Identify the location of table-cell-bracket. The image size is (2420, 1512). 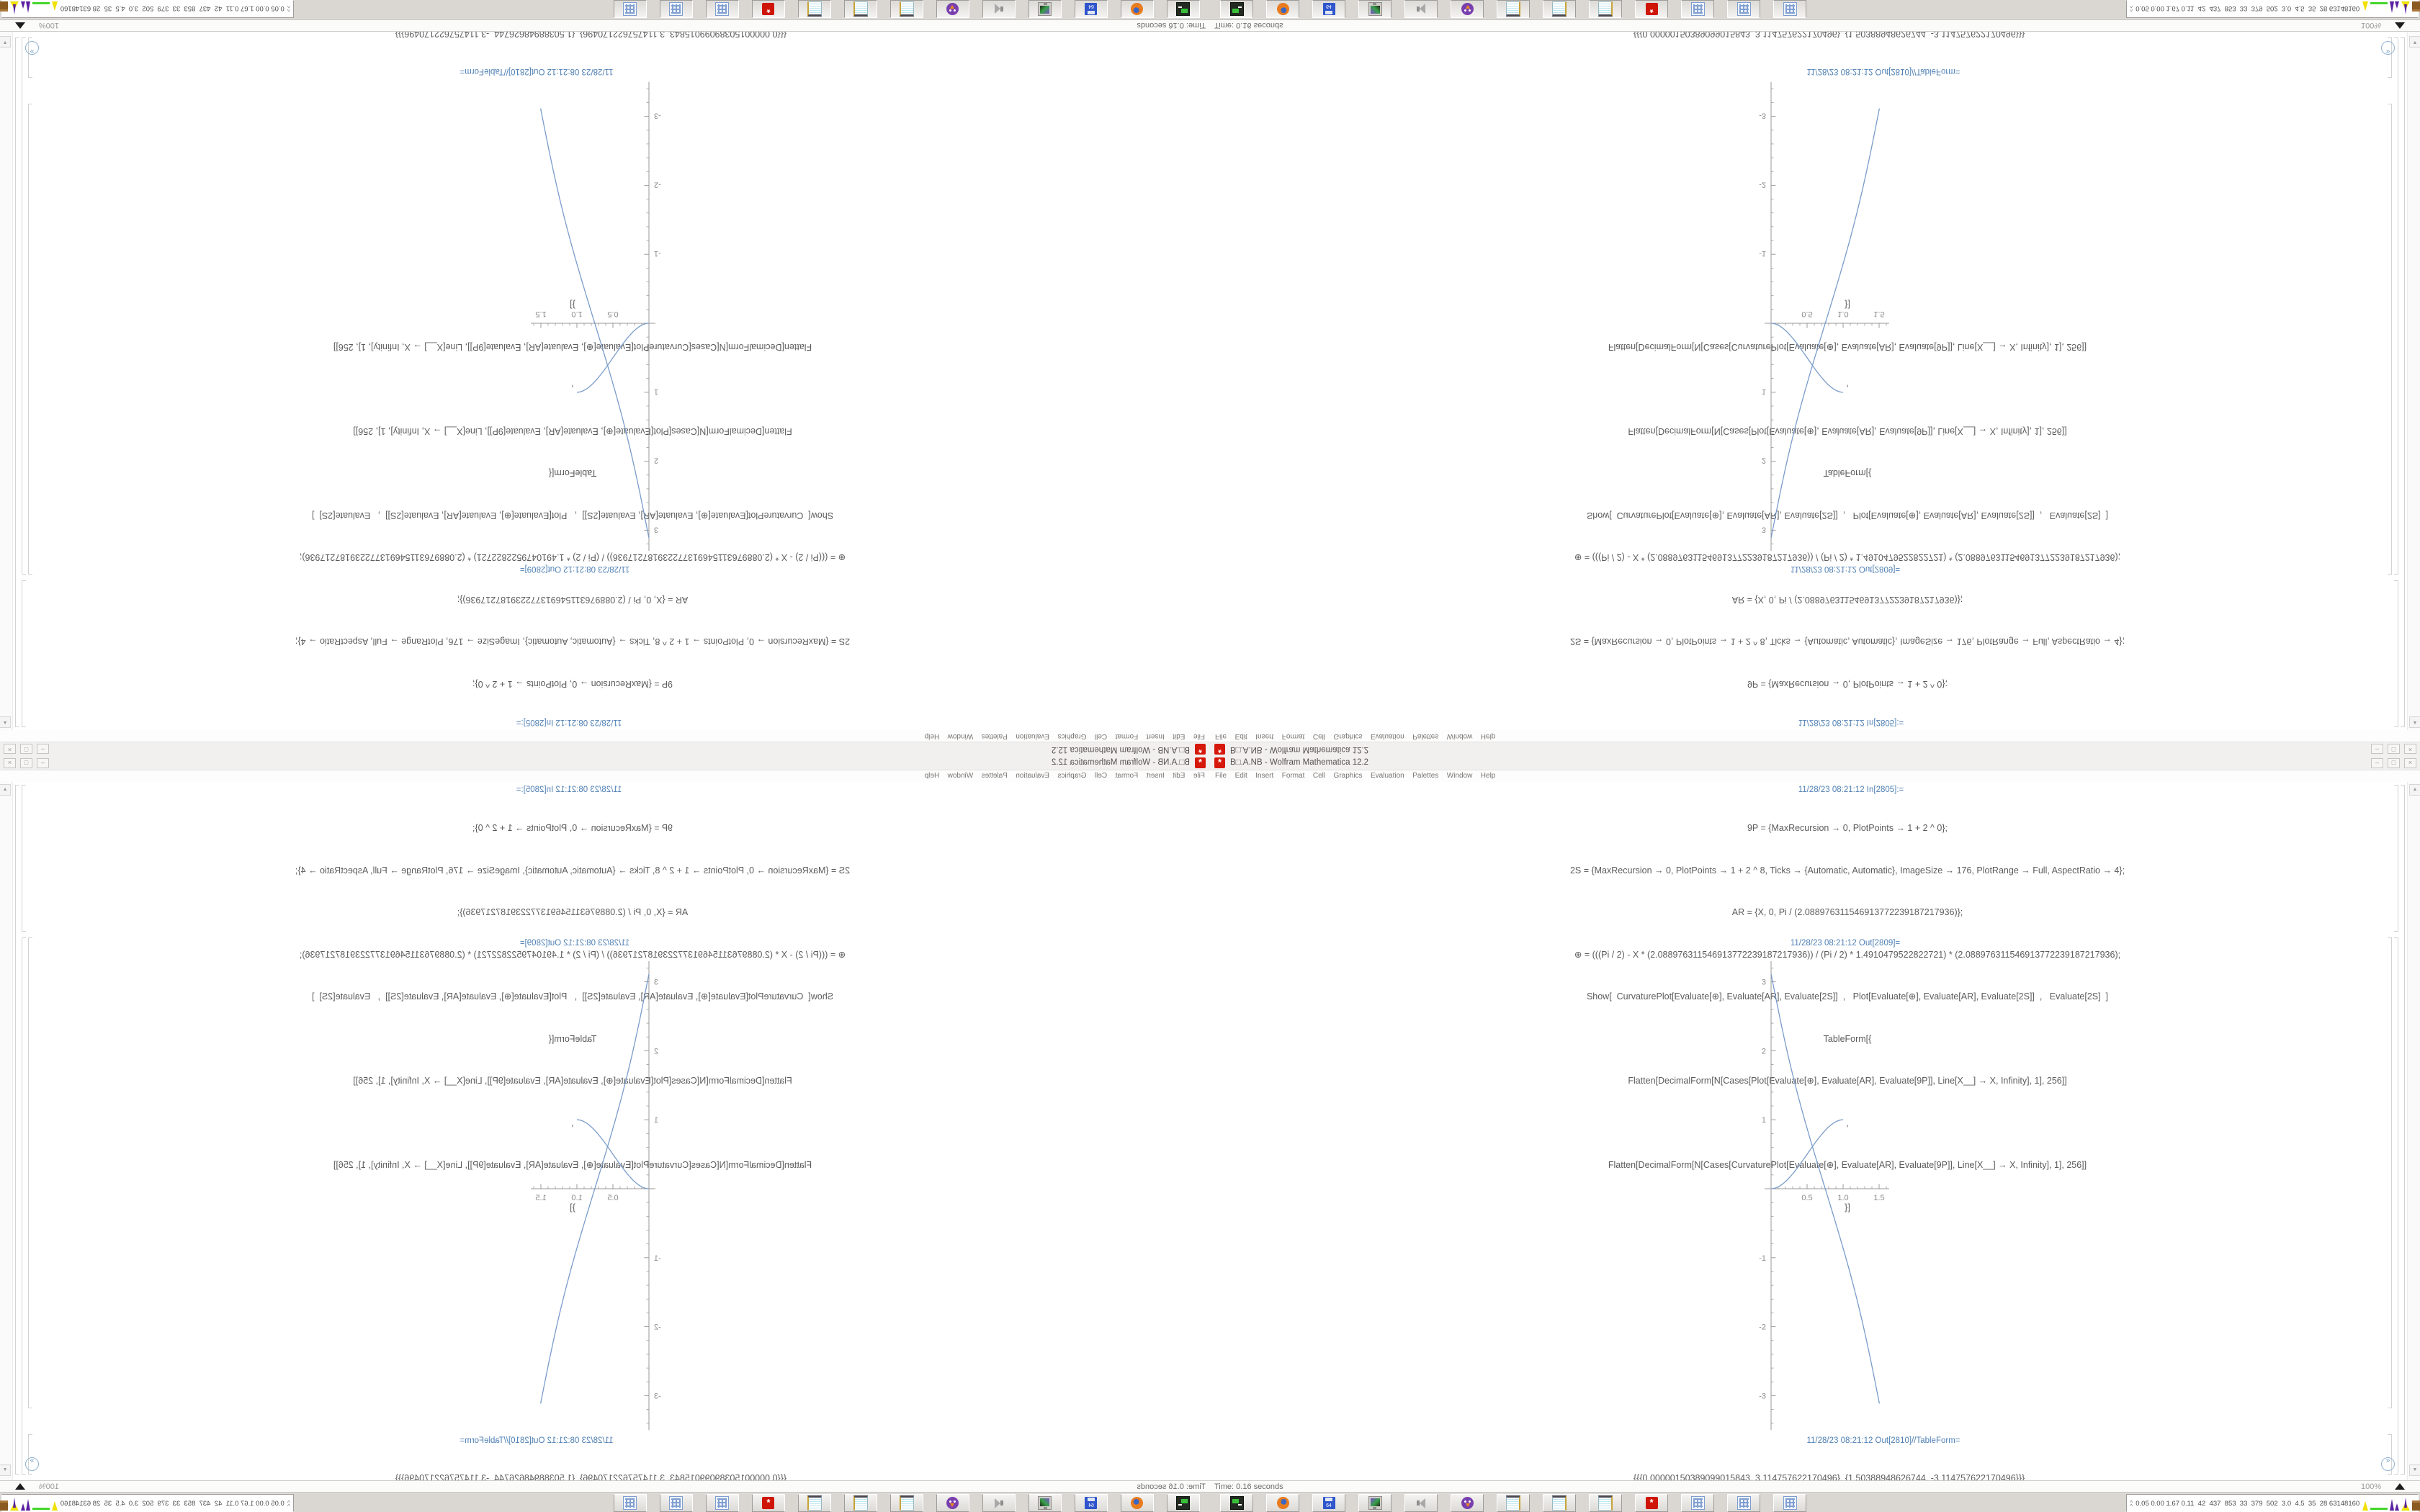
(2390, 1454).